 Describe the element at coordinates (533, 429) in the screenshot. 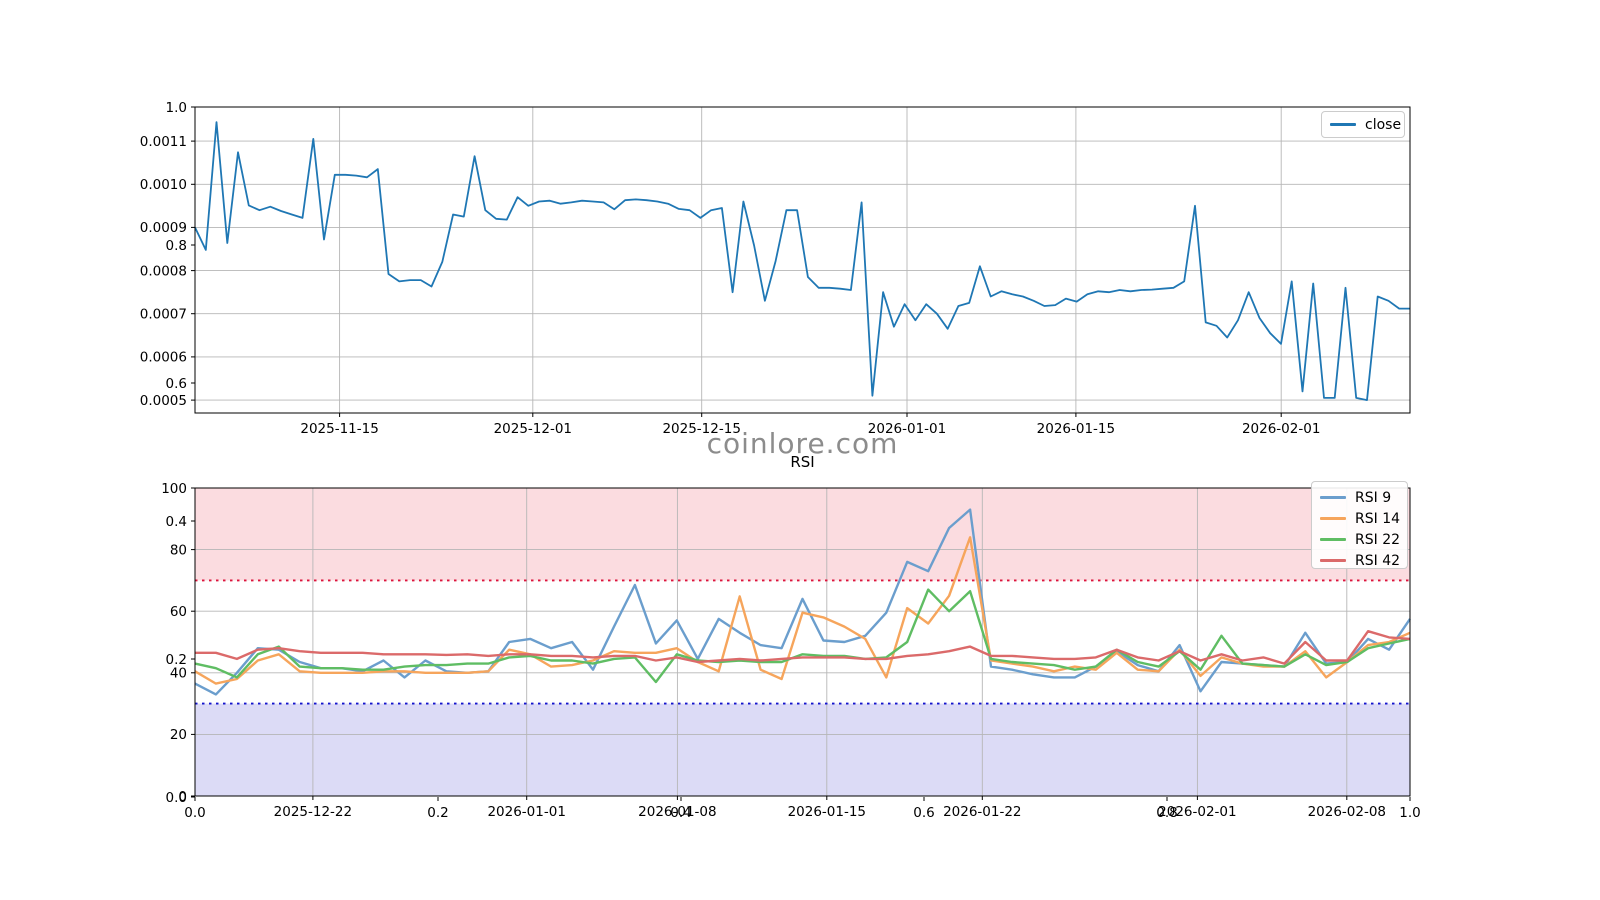

I see `x-tick-label: 2025-12-01` at that location.